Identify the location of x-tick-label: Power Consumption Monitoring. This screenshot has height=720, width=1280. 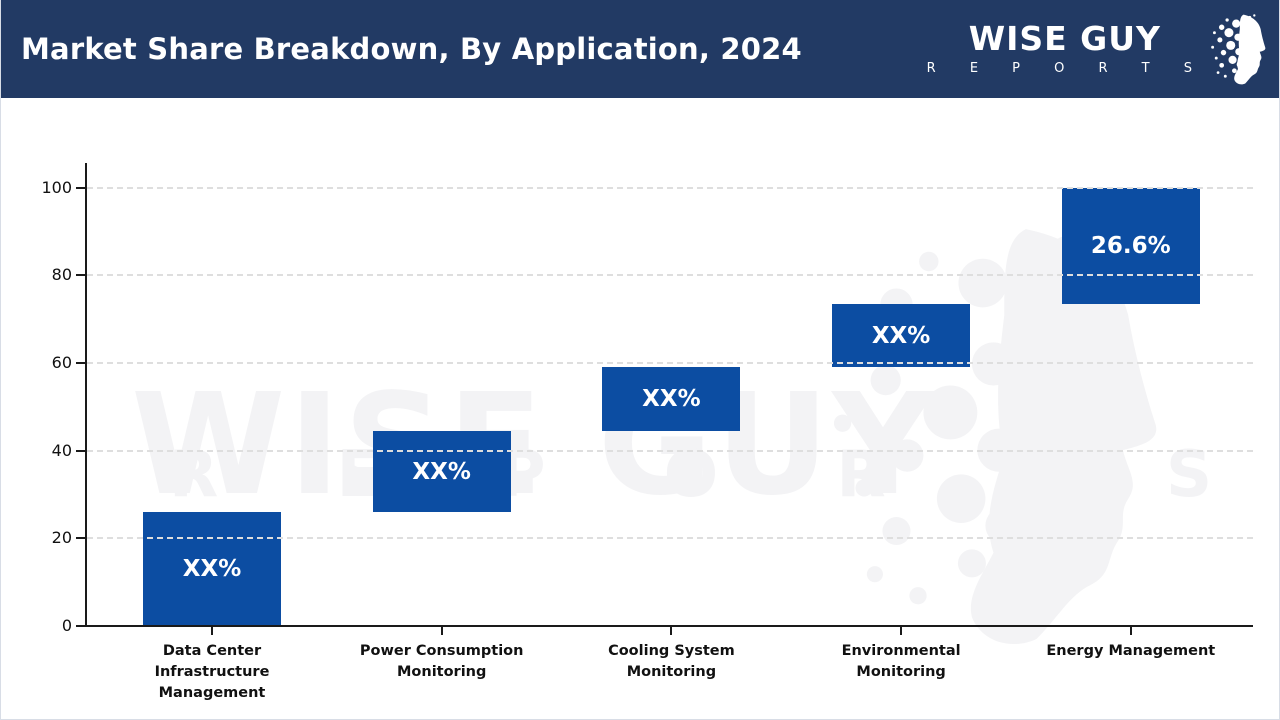
(441, 662).